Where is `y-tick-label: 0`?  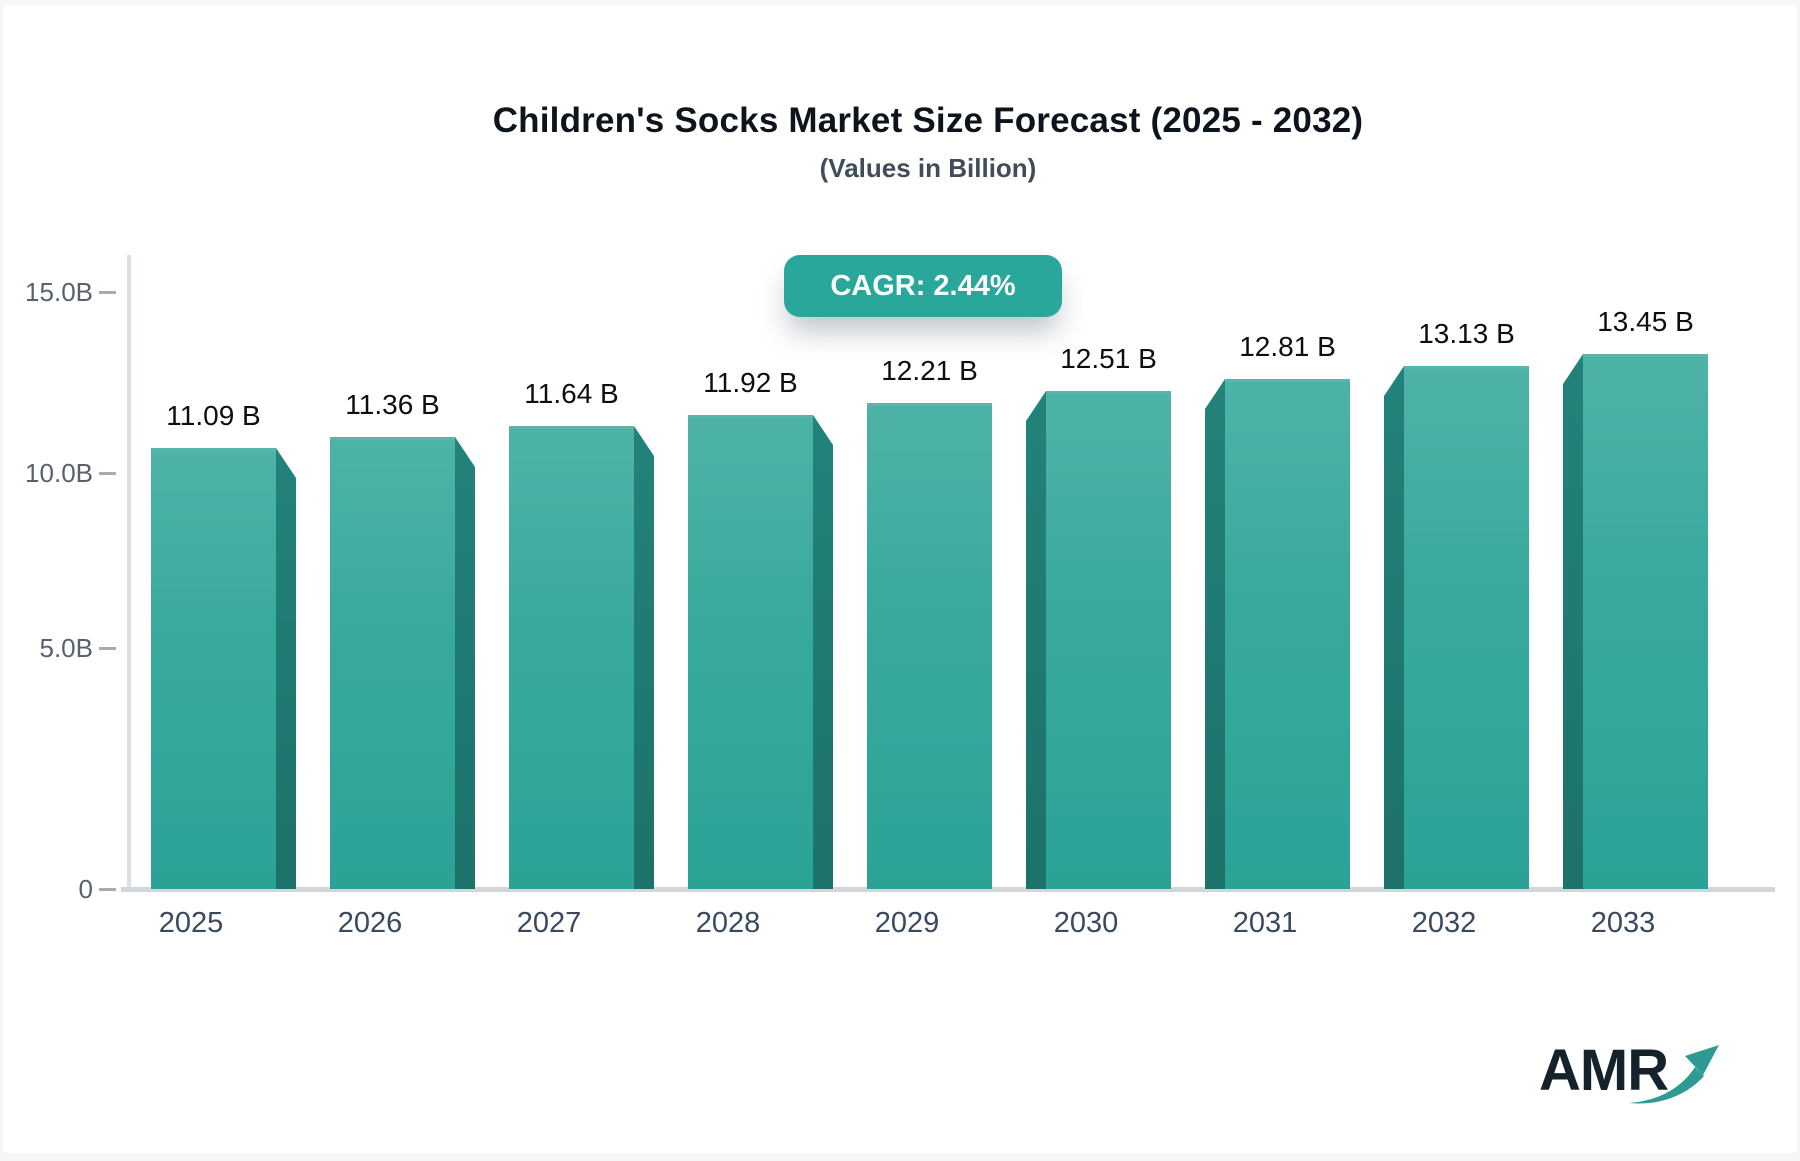
y-tick-label: 0 is located at coordinates (48, 889).